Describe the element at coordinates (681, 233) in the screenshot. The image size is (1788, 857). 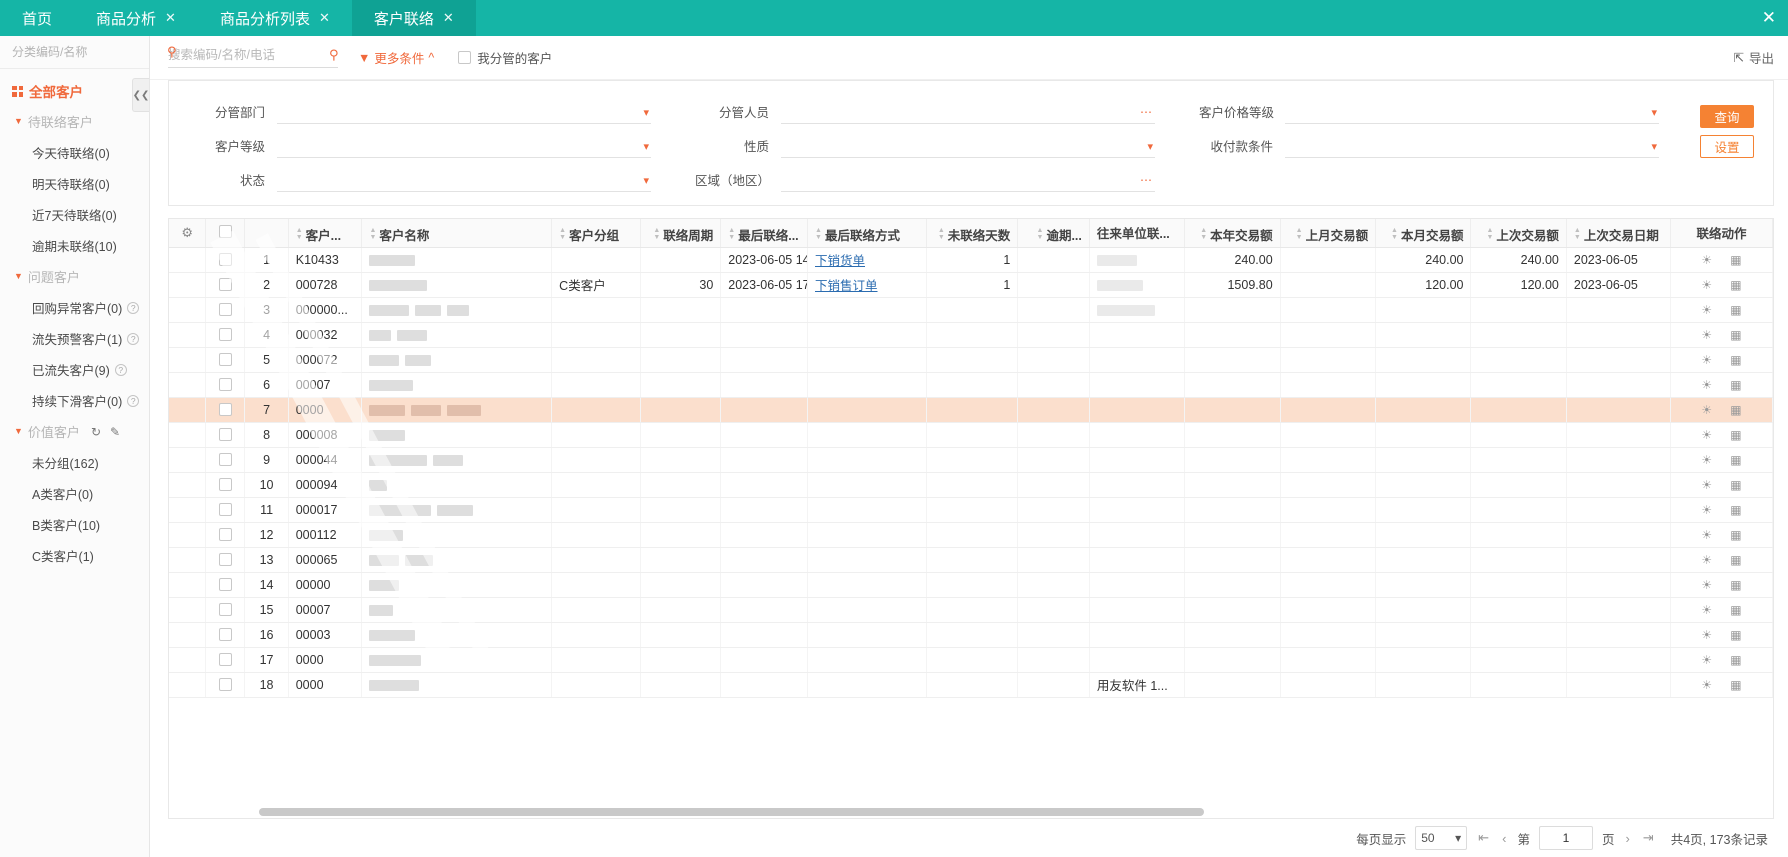
I see `column-header-cycle: ▲ ▼ 联络周期` at that location.